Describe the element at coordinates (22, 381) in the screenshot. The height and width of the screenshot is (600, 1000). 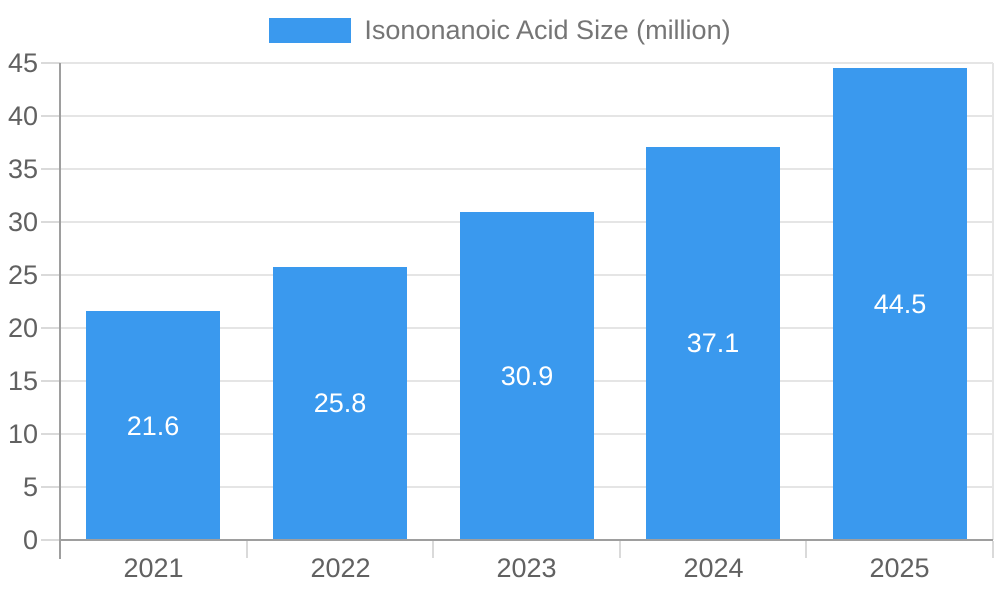
I see `y-axis-label-15: 15` at that location.